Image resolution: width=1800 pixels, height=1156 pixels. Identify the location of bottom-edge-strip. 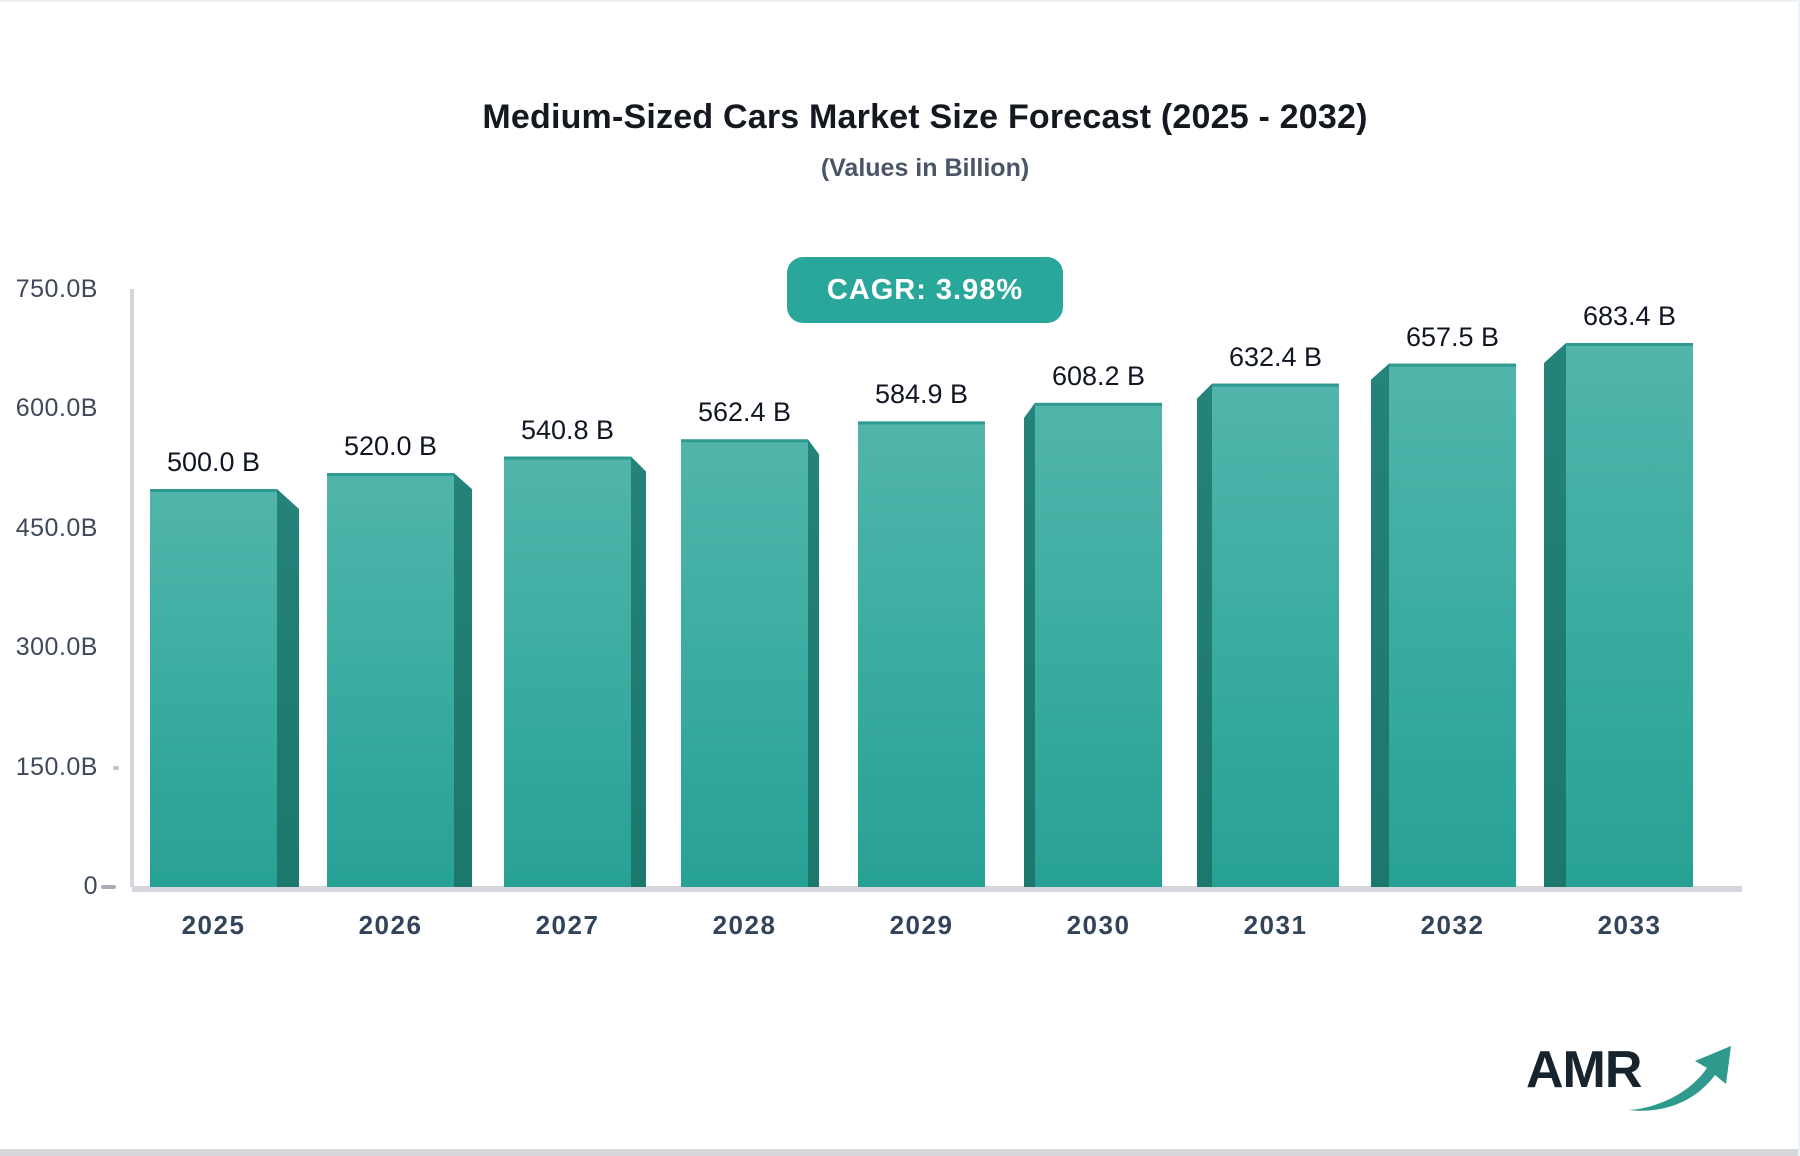
(899, 1152).